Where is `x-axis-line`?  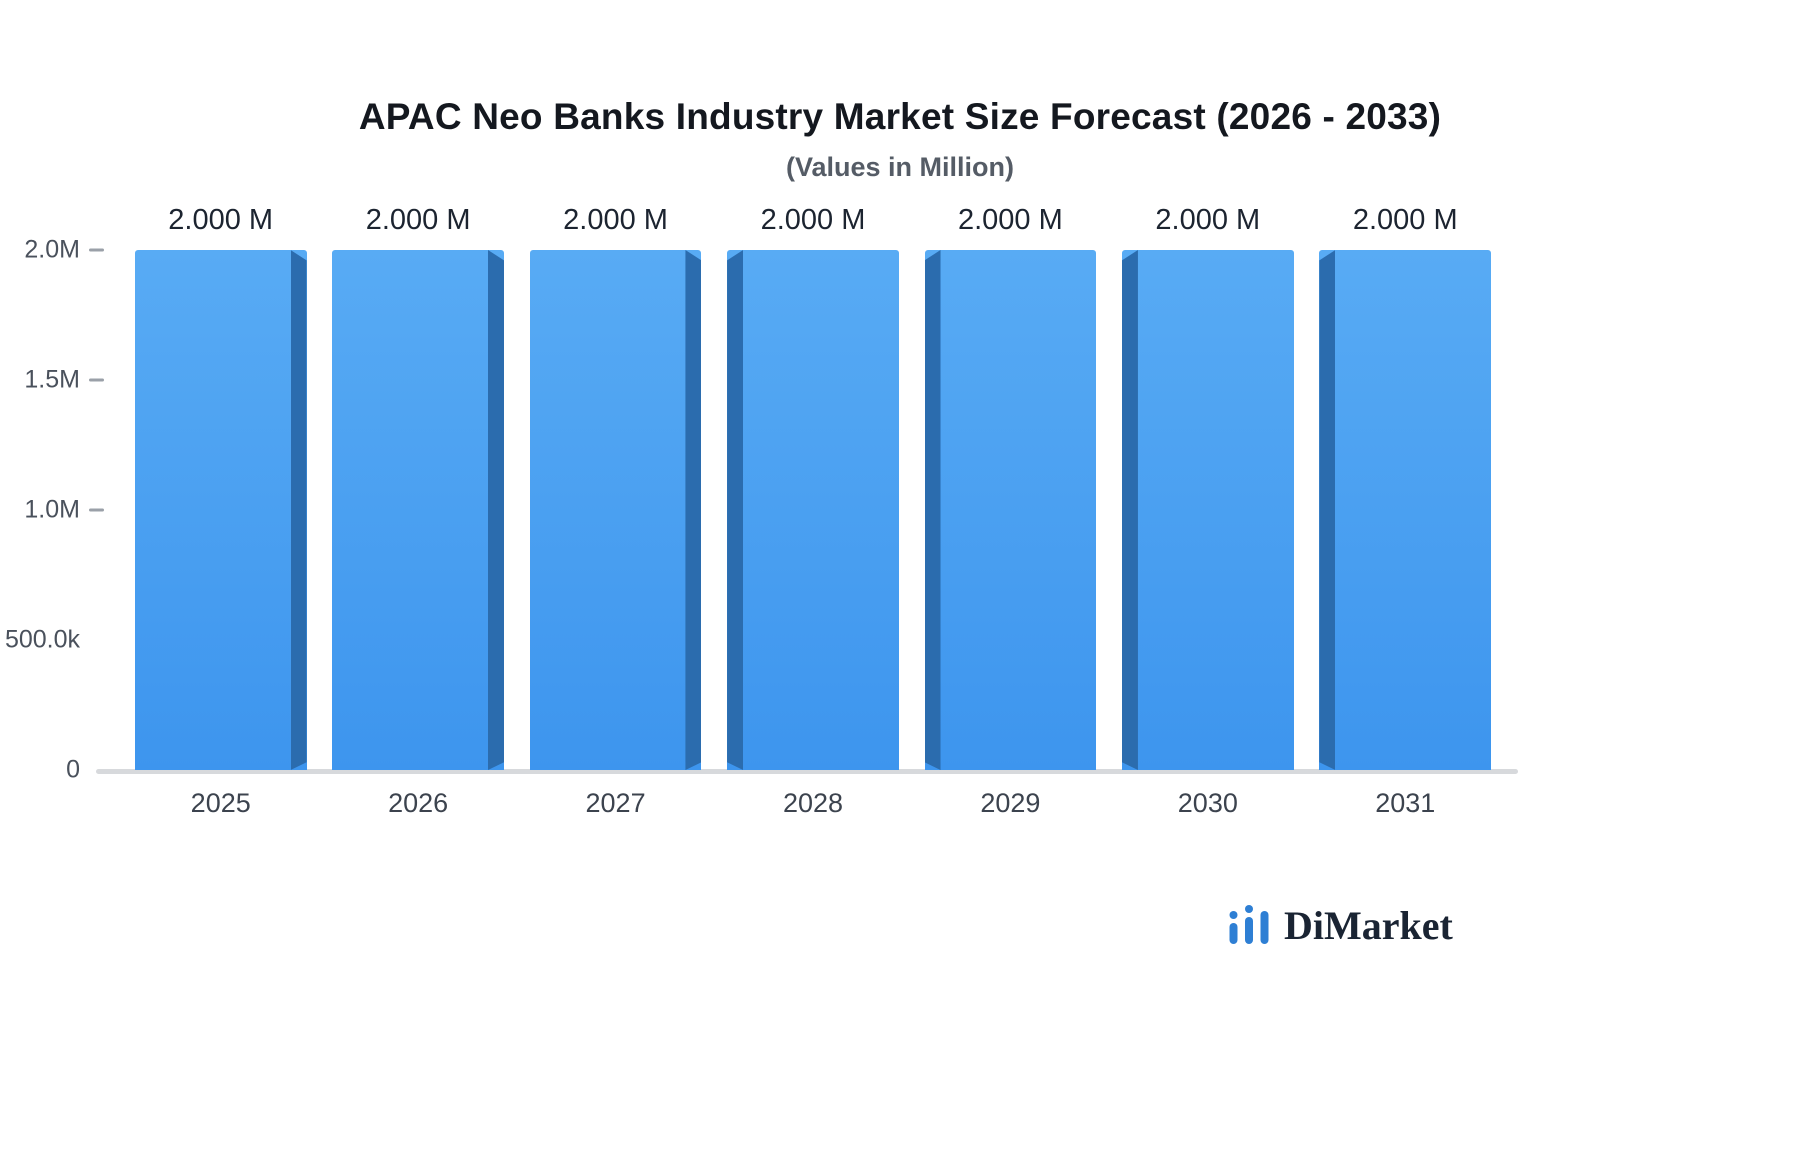 x-axis-line is located at coordinates (807, 771).